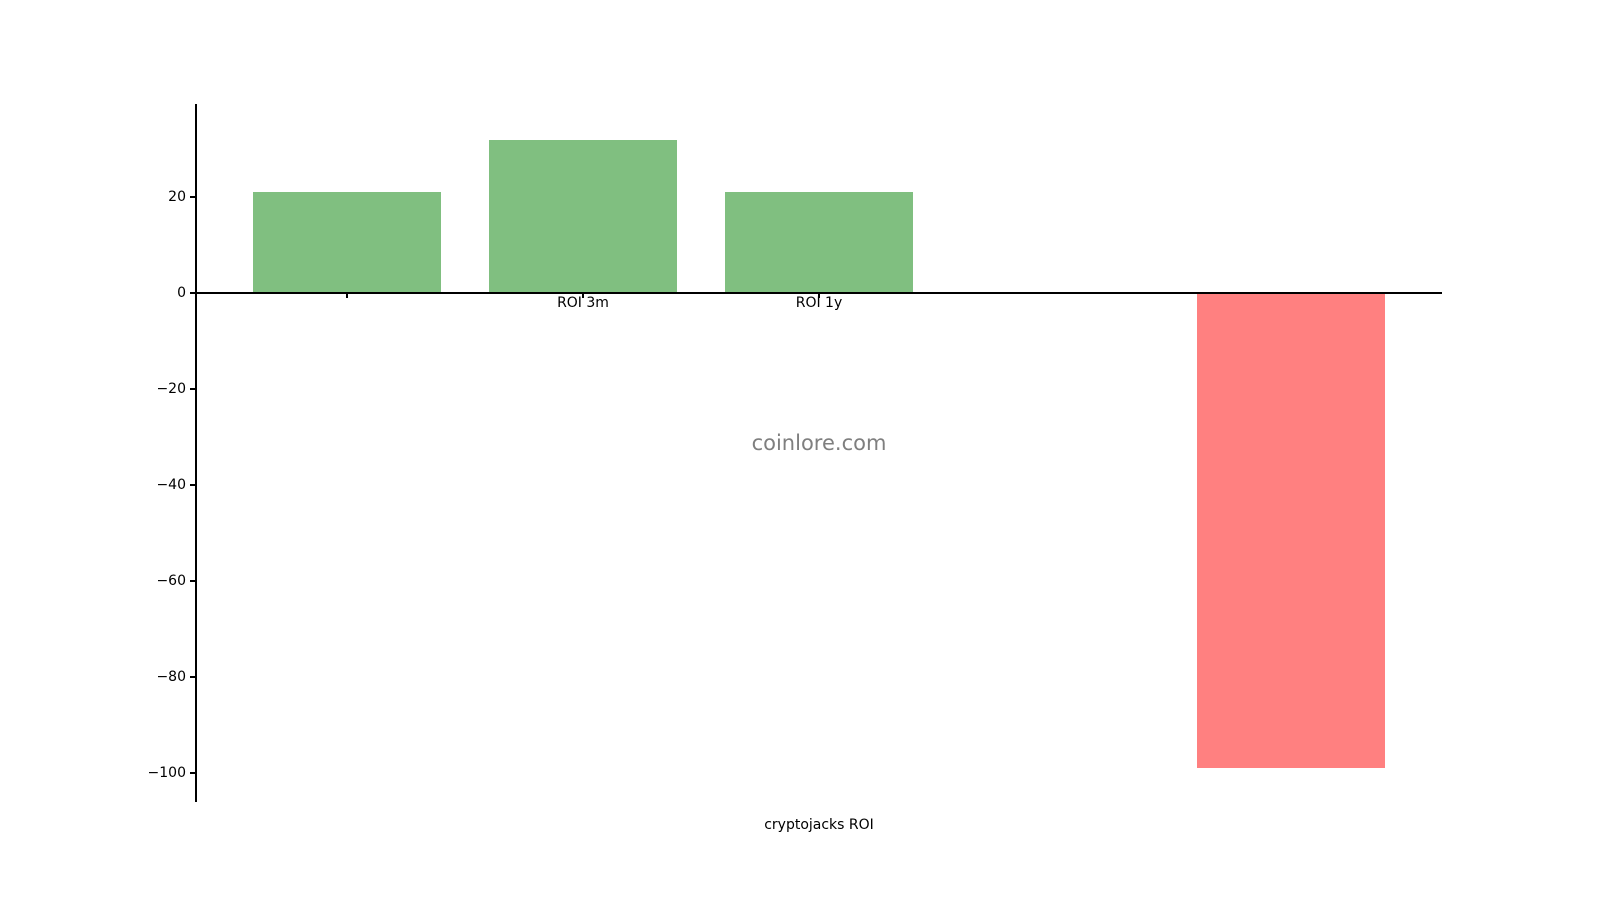  I want to click on y-tick-label--60: −60, so click(171, 581).